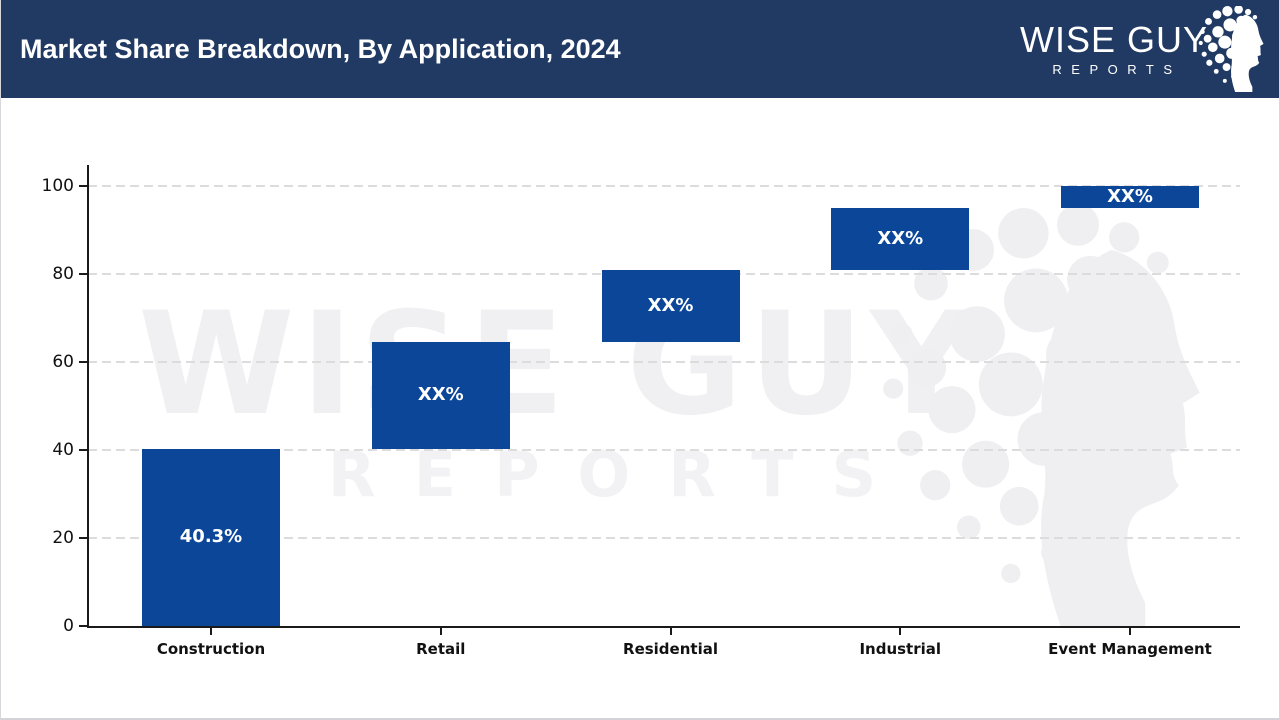 This screenshot has height=720, width=1280. What do you see at coordinates (670, 649) in the screenshot?
I see `x-category-label: Residential` at bounding box center [670, 649].